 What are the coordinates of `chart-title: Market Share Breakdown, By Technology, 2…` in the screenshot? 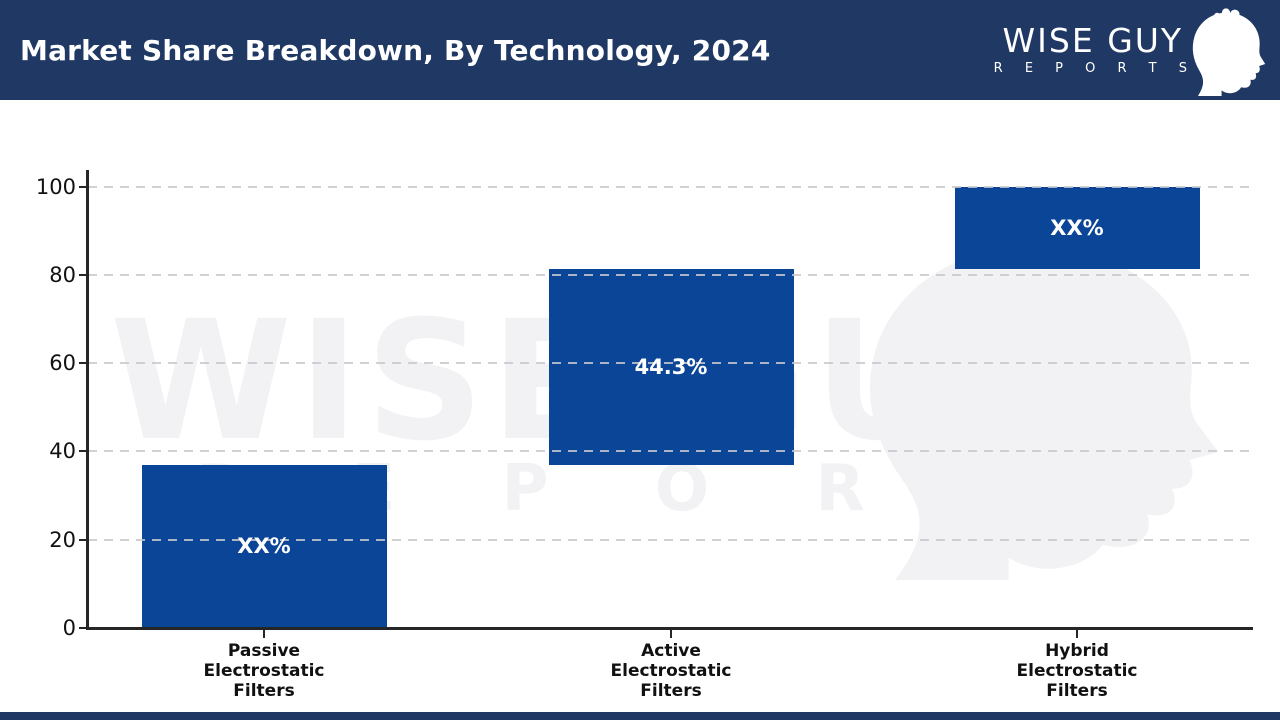 It's located at (395, 50).